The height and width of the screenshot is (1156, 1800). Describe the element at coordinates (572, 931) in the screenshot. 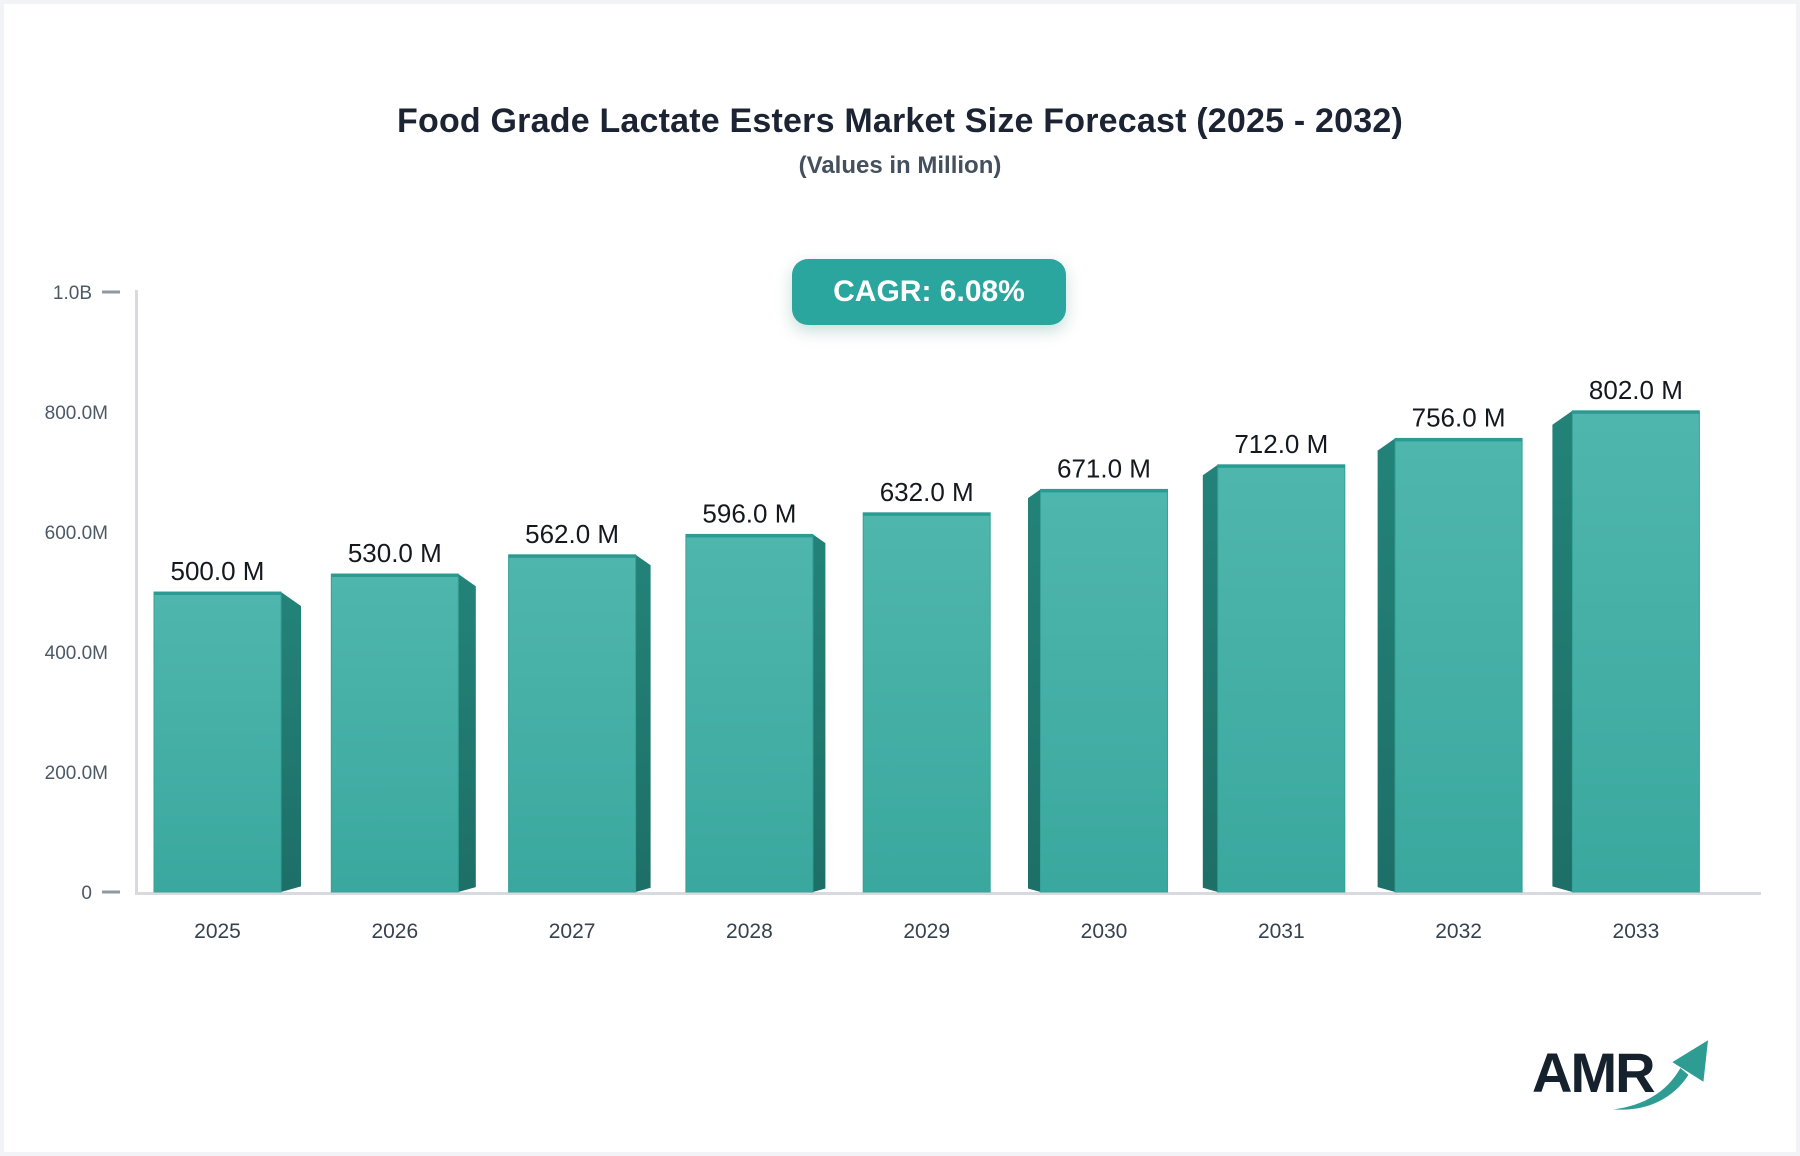

I see `x-tick-label: 2027` at that location.